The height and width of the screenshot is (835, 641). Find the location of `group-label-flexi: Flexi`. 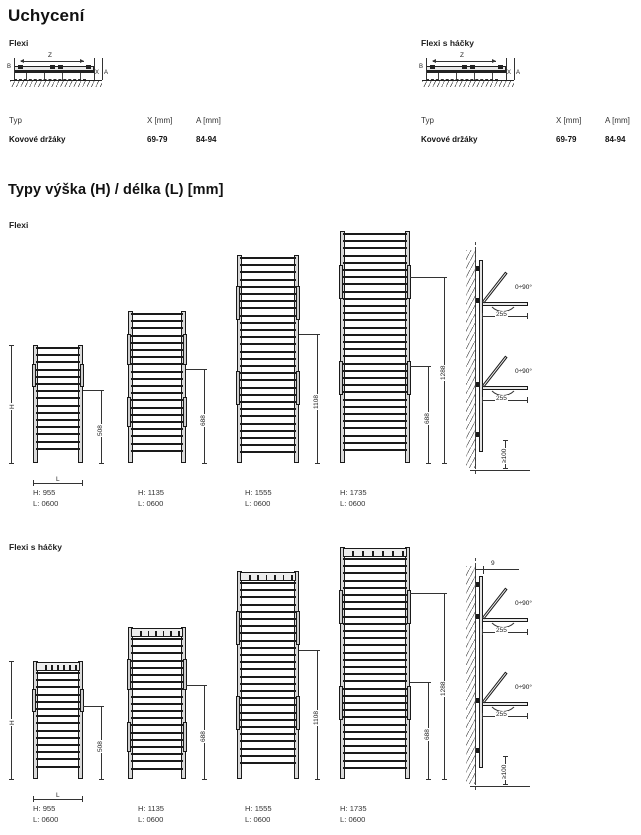

group-label-flexi: Flexi is located at coordinates (19, 225).